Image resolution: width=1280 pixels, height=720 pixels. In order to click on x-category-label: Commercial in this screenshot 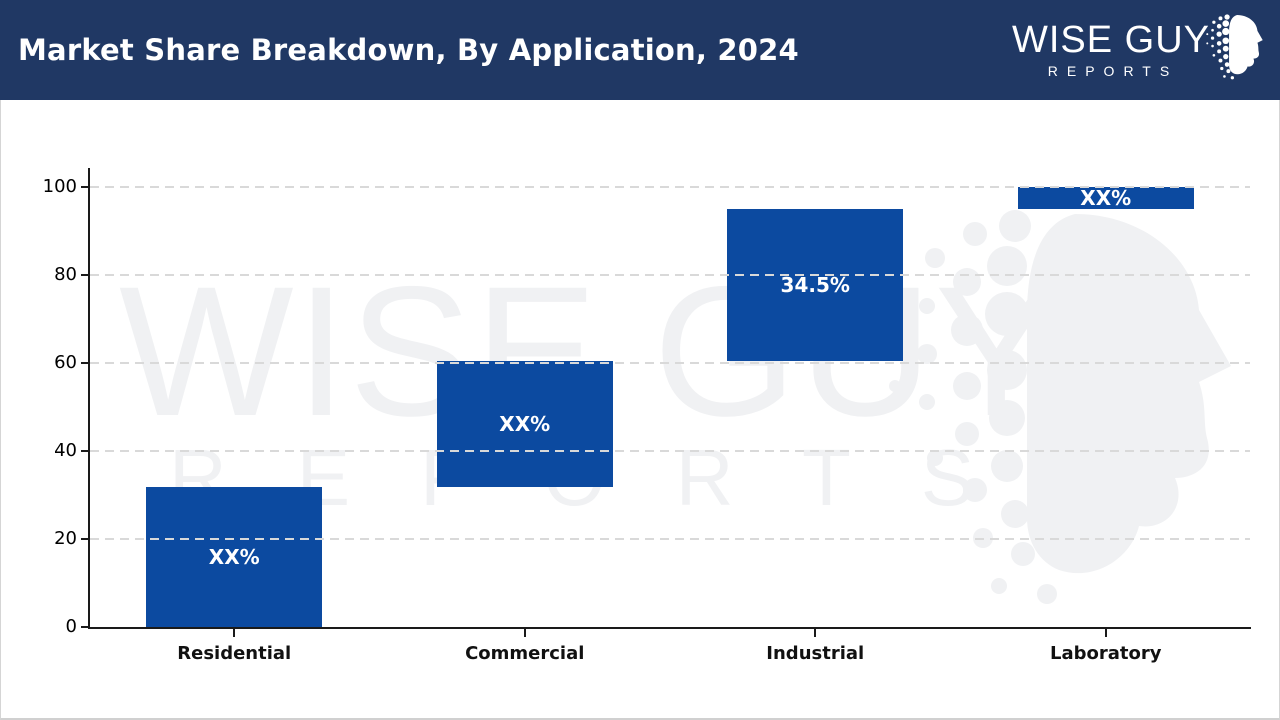, I will do `click(525, 653)`.